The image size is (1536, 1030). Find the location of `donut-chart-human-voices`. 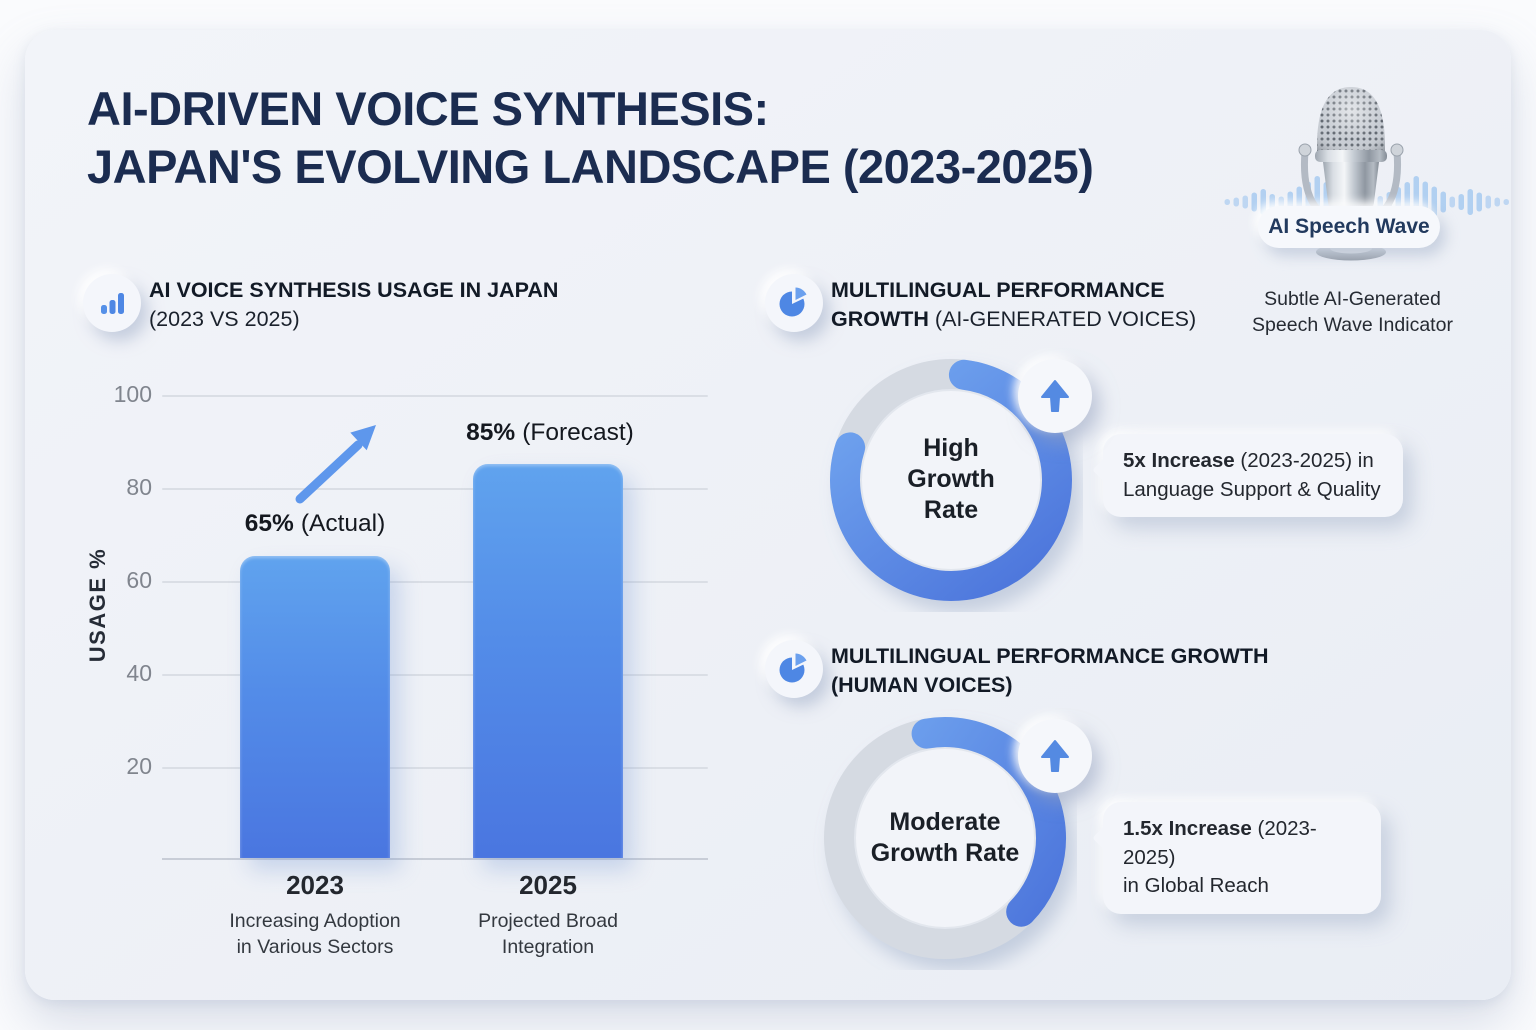

donut-chart-human-voices is located at coordinates (945, 838).